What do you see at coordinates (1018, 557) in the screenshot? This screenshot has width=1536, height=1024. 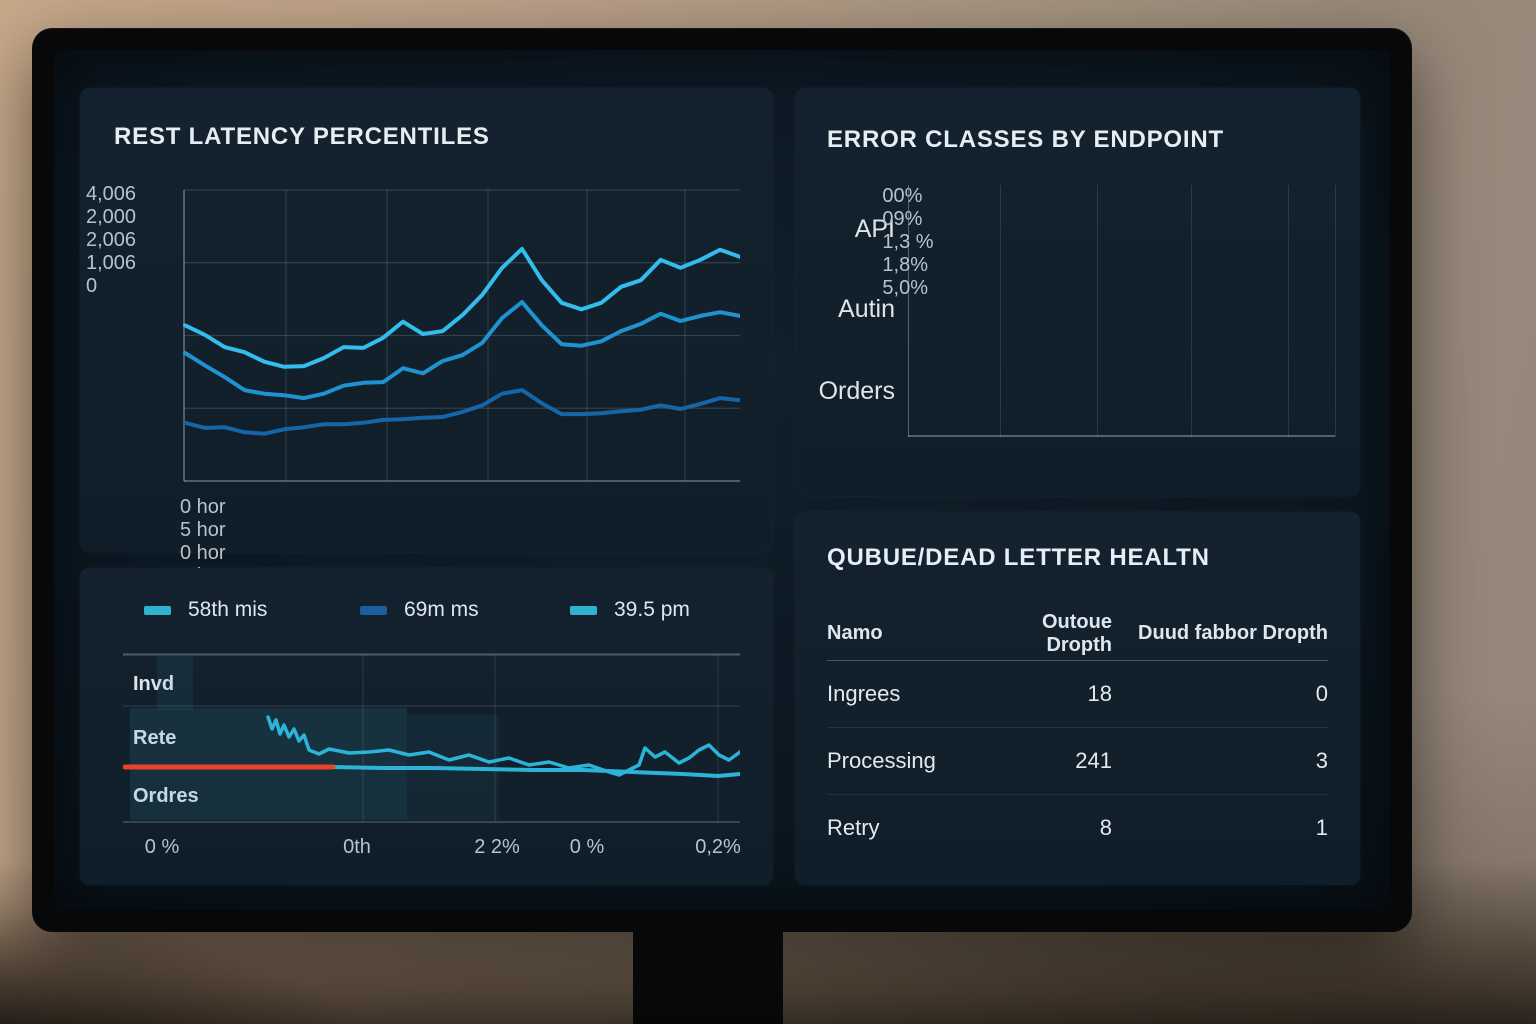 I see `queue-panel-title: QUBUE/DEAD LETTER HEALTN` at bounding box center [1018, 557].